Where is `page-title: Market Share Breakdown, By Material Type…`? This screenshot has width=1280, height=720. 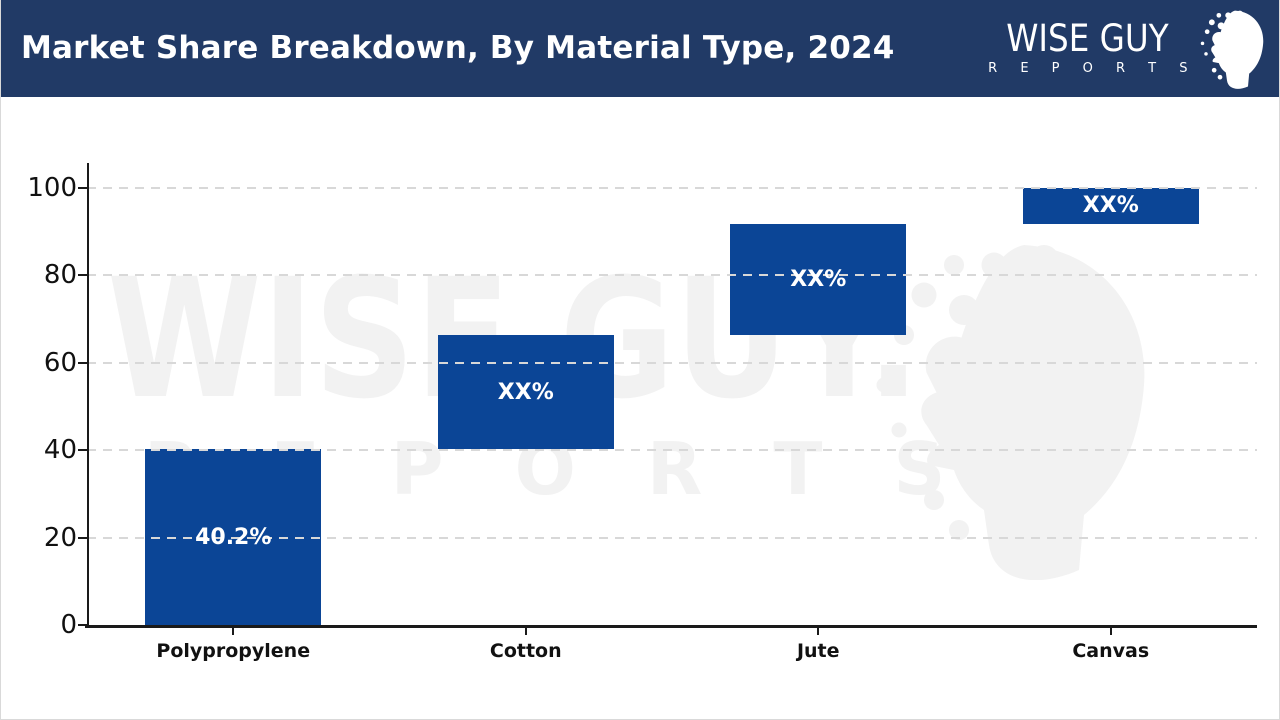
page-title: Market Share Breakdown, By Material Type… is located at coordinates (458, 48).